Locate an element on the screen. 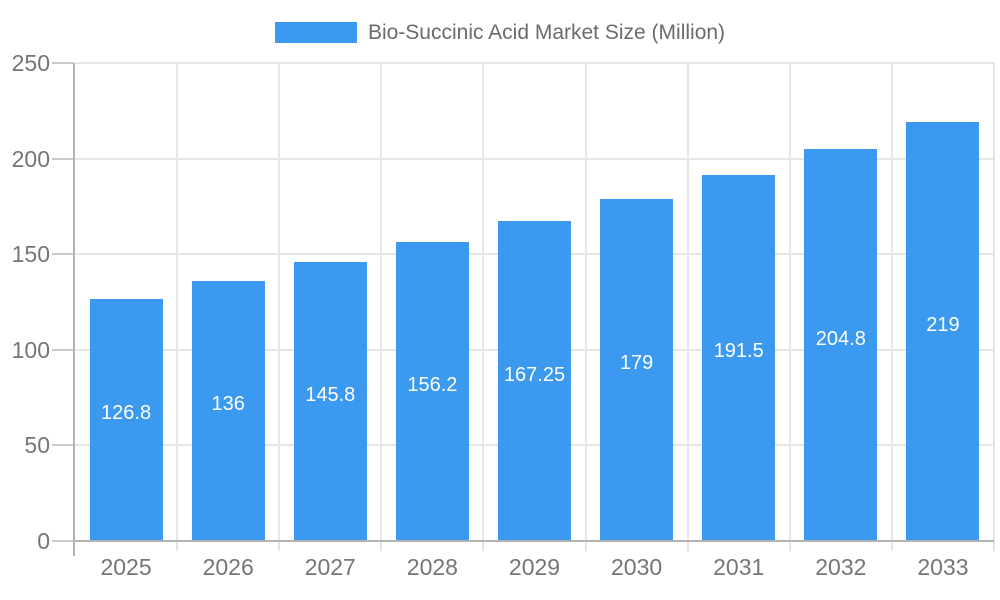  y-axis-label: 0 is located at coordinates (43, 541).